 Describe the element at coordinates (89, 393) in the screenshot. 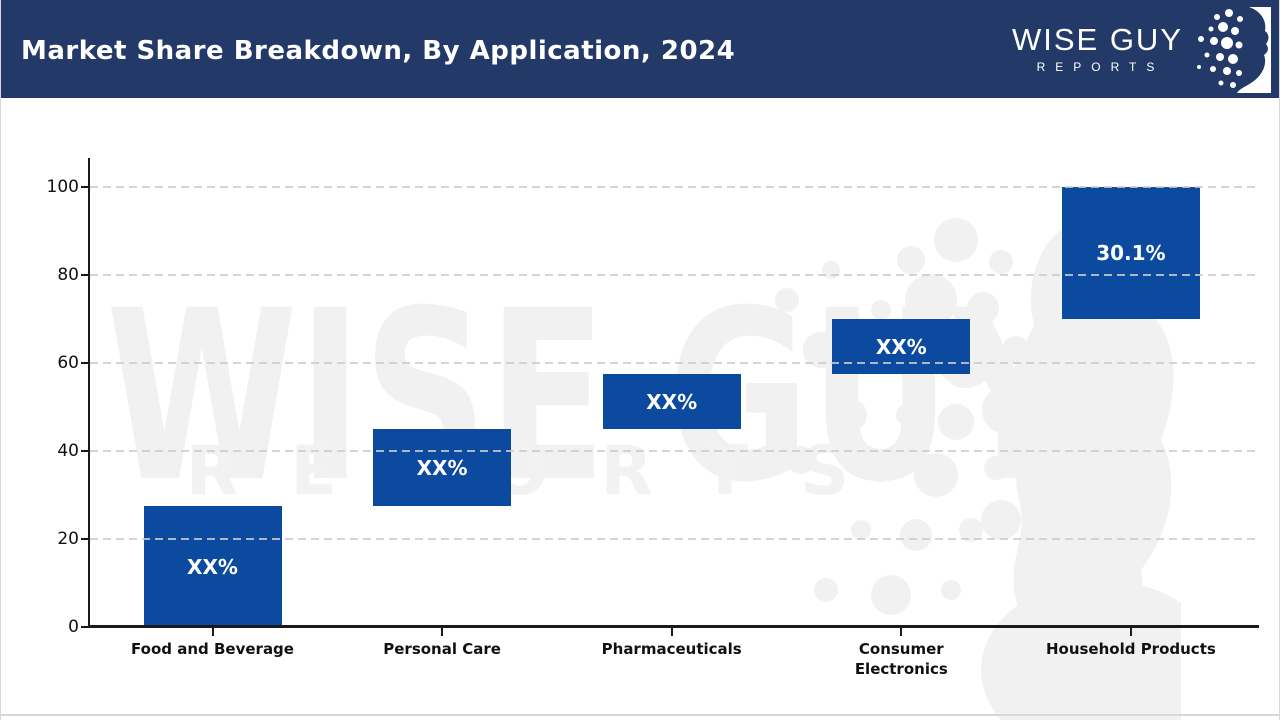

I see `y-axis-line` at that location.